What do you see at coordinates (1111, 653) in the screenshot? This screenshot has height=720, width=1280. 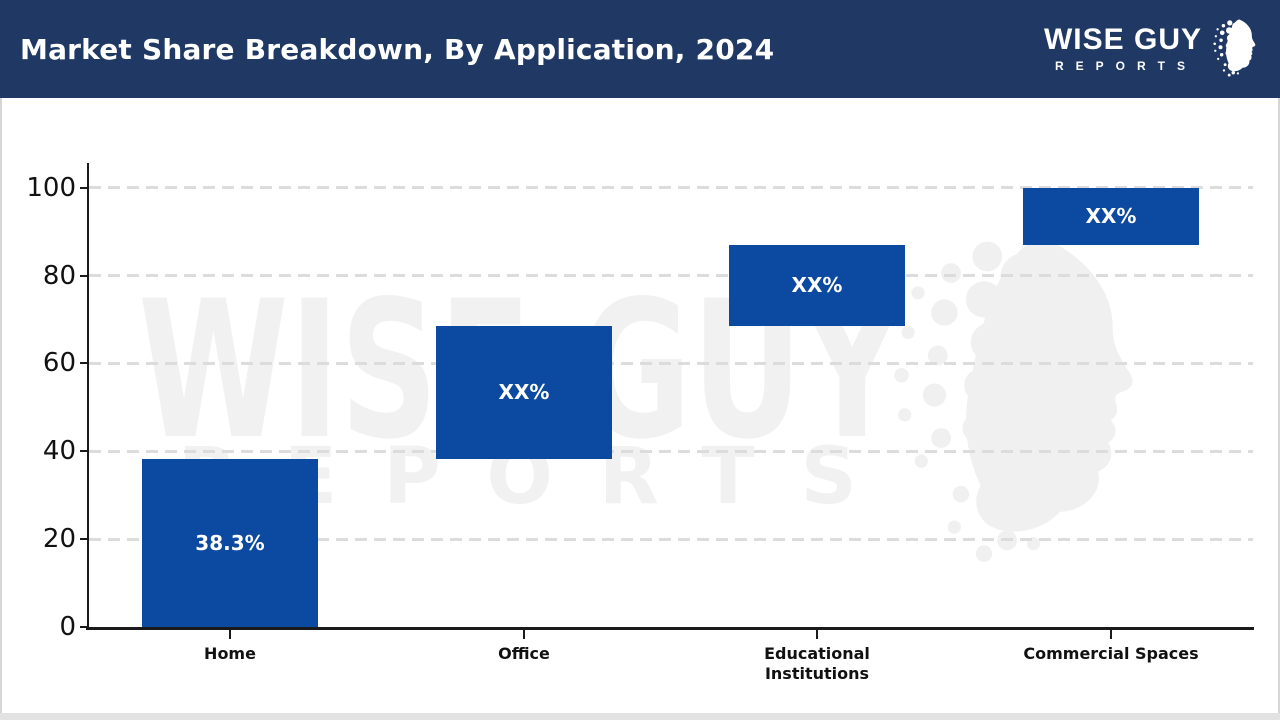 I see `x-axis-tick-label: Commercial Spaces` at bounding box center [1111, 653].